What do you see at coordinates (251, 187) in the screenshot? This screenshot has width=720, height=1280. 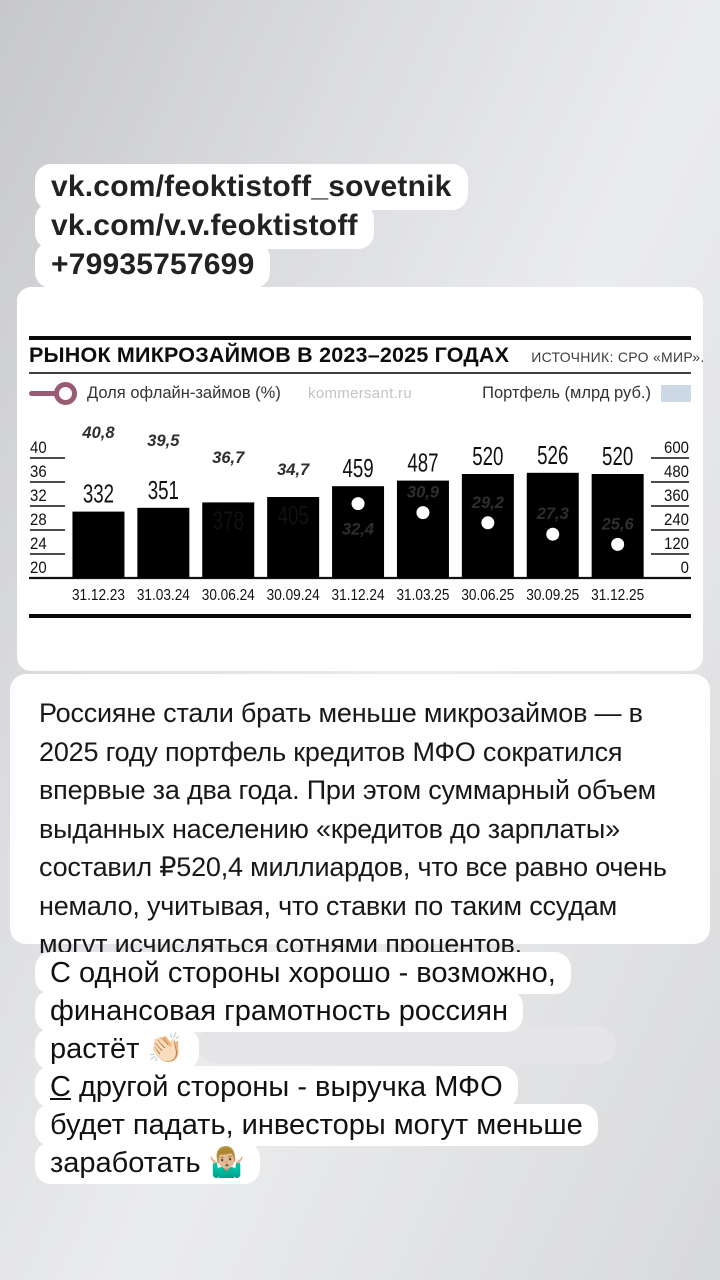 I see `contact-link-1: vk.com/feoktistoff_sovetnik` at bounding box center [251, 187].